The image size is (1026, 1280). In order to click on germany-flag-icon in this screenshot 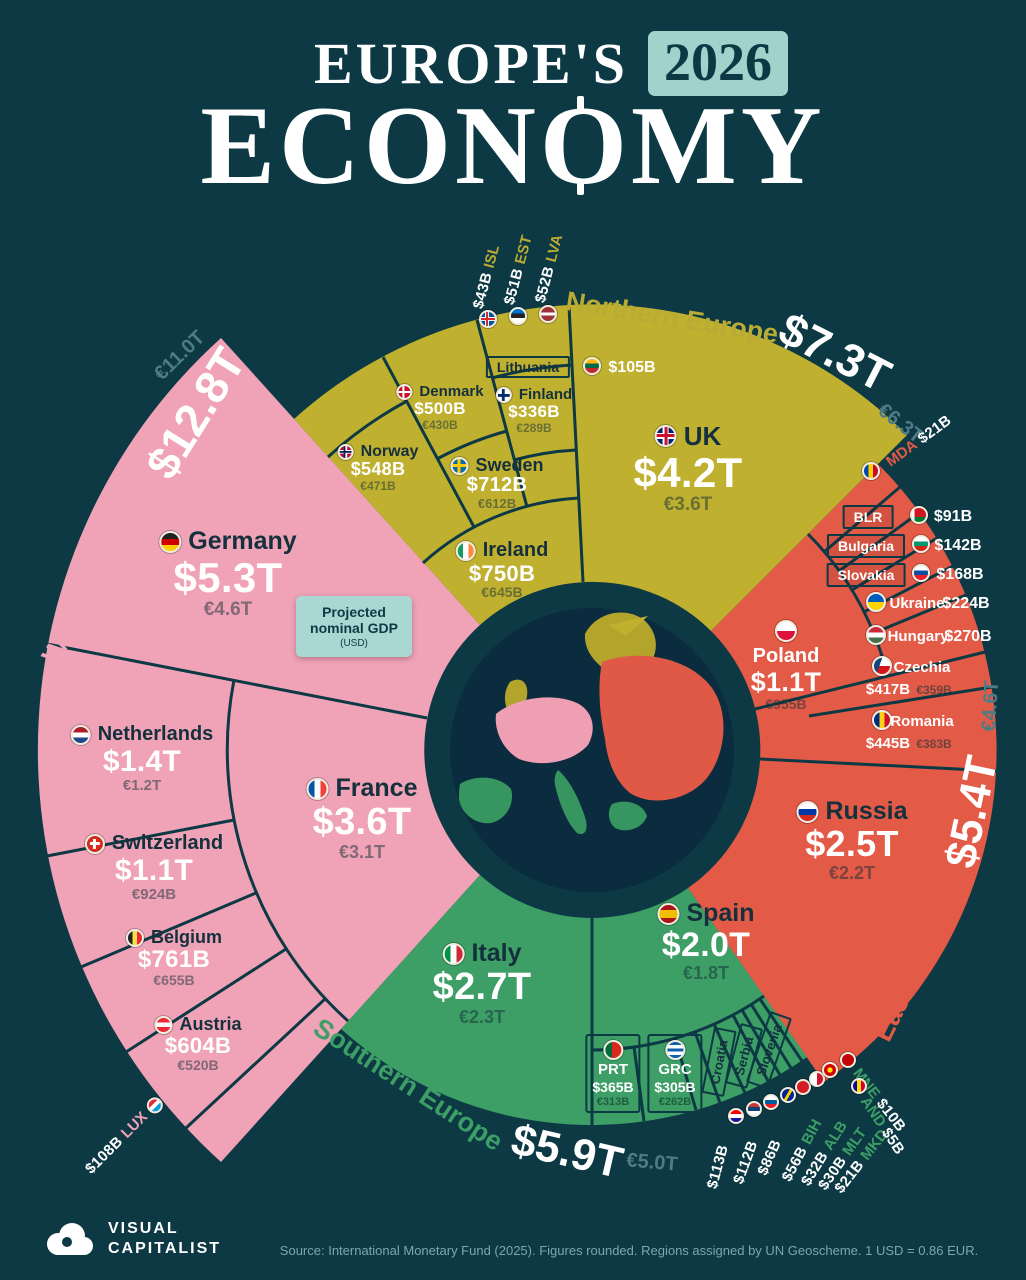, I will do `click(170, 541)`.